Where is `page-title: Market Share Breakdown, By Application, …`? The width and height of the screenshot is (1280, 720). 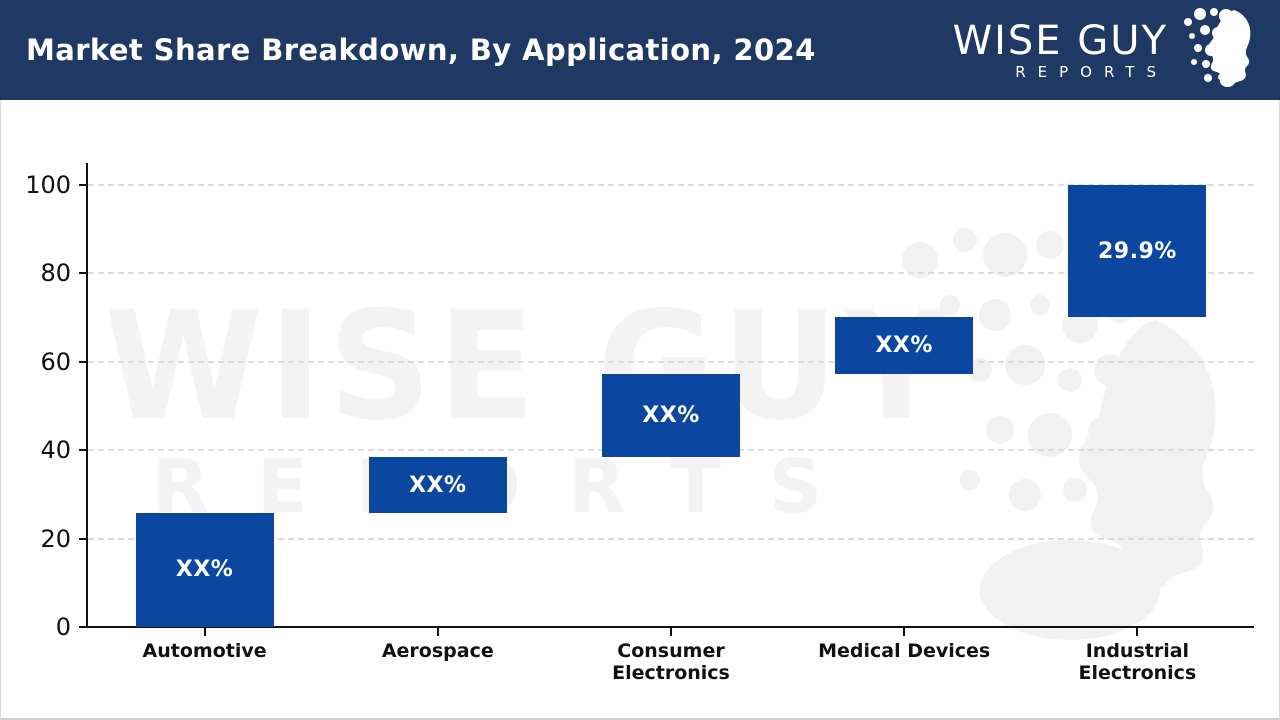 page-title: Market Share Breakdown, By Application, … is located at coordinates (421, 50).